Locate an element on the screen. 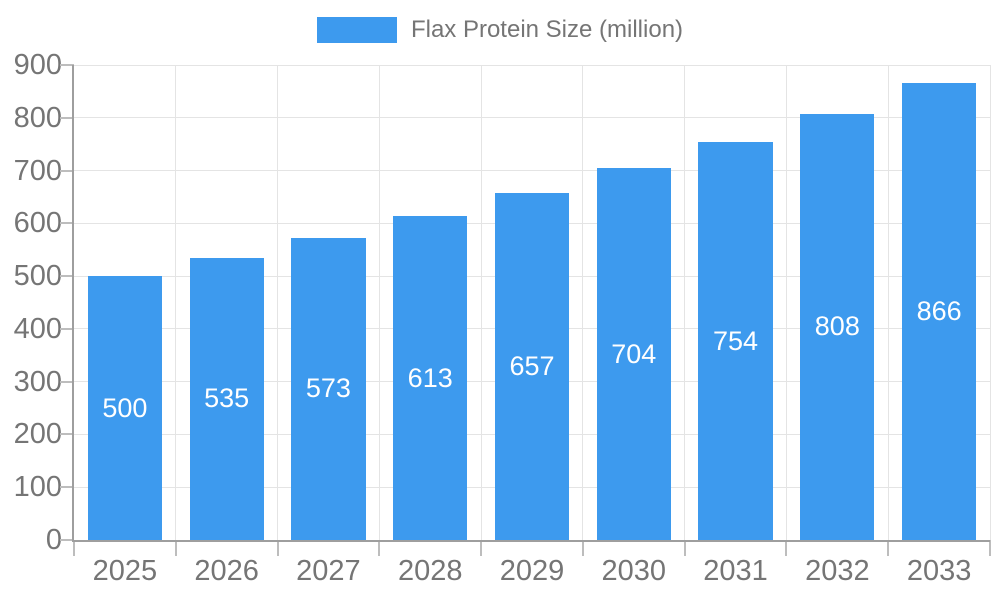 This screenshot has height=600, width=1000. bar-value-label: 808 is located at coordinates (837, 326).